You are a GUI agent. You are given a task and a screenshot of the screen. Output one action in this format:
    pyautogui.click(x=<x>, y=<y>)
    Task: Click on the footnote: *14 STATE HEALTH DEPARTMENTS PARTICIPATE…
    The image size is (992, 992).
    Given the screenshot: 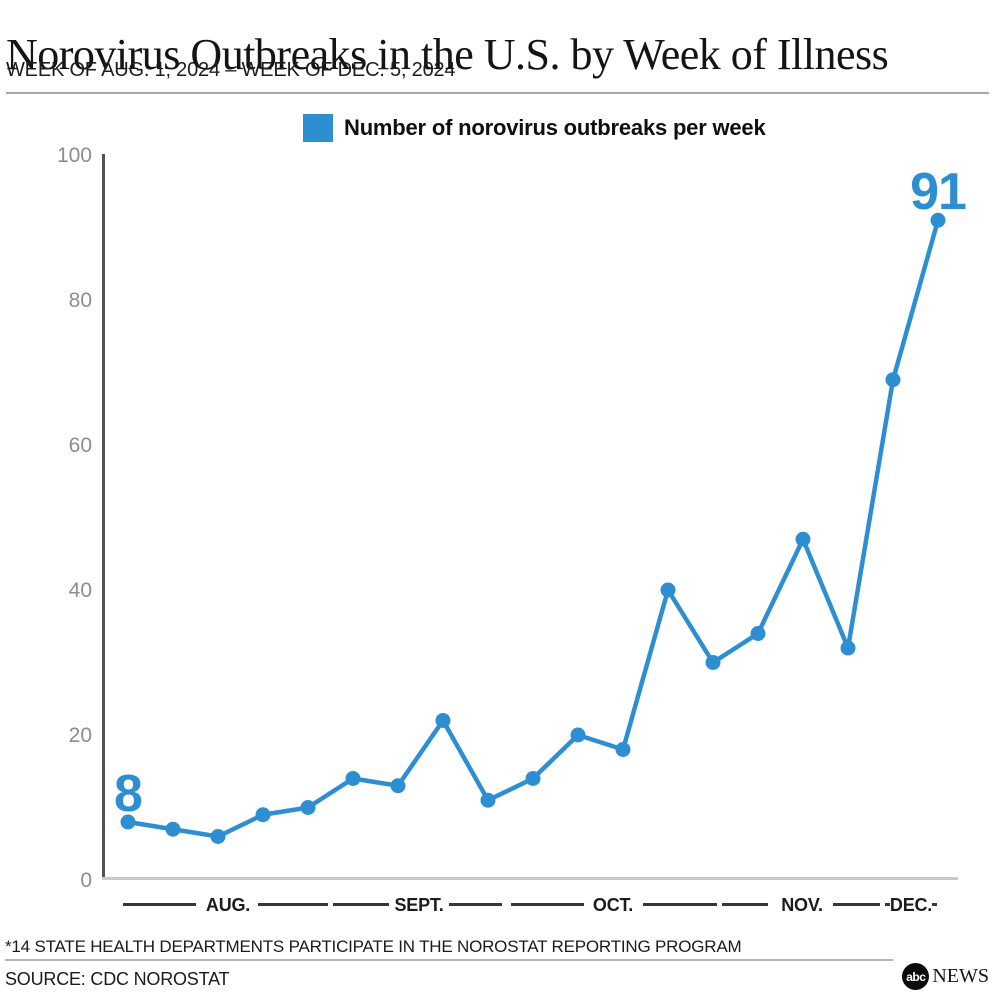 What is the action you would take?
    pyautogui.click(x=373, y=946)
    